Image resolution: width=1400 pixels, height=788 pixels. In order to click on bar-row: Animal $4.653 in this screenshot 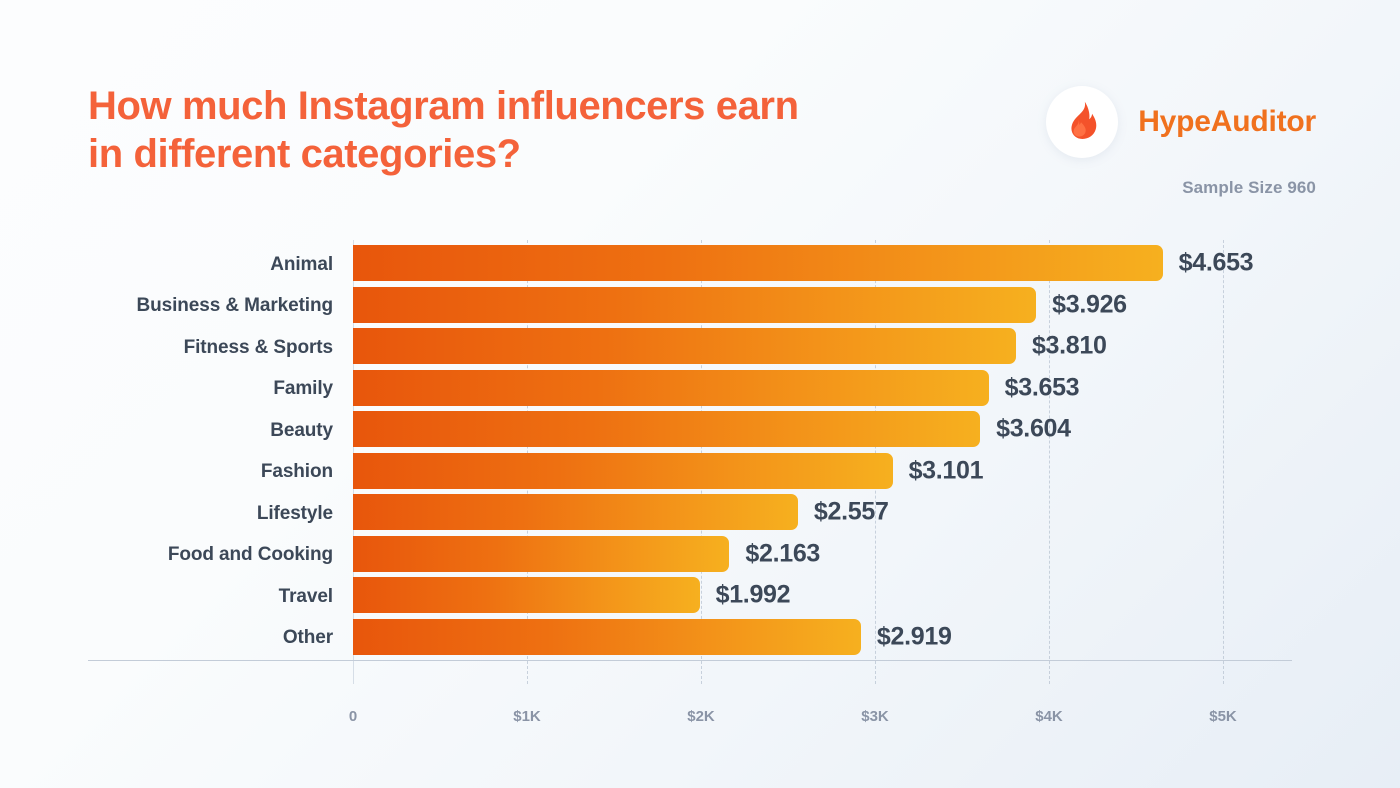, I will do `click(700, 265)`.